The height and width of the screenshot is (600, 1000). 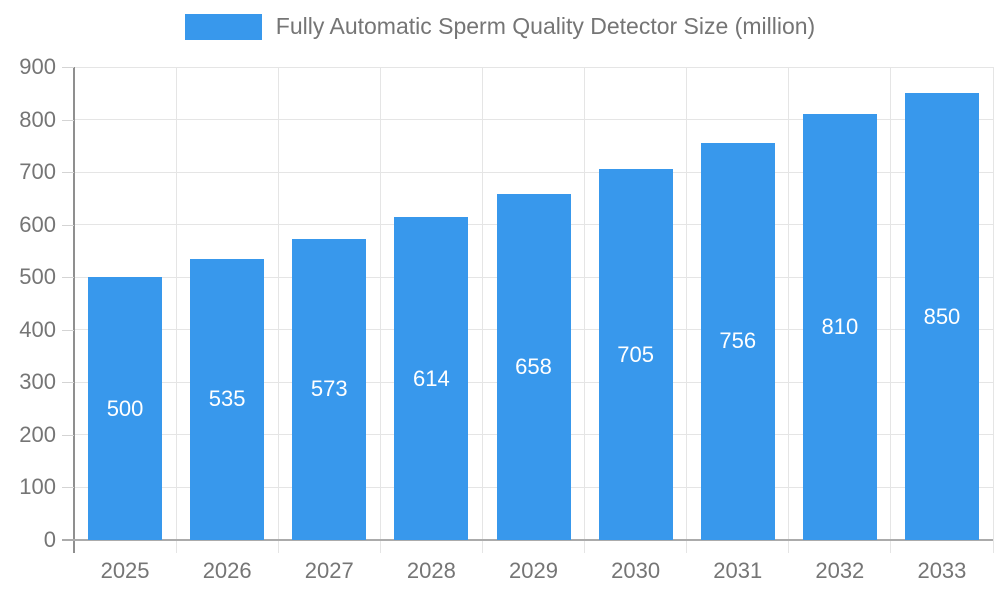 I want to click on bar: 810, so click(x=839, y=327).